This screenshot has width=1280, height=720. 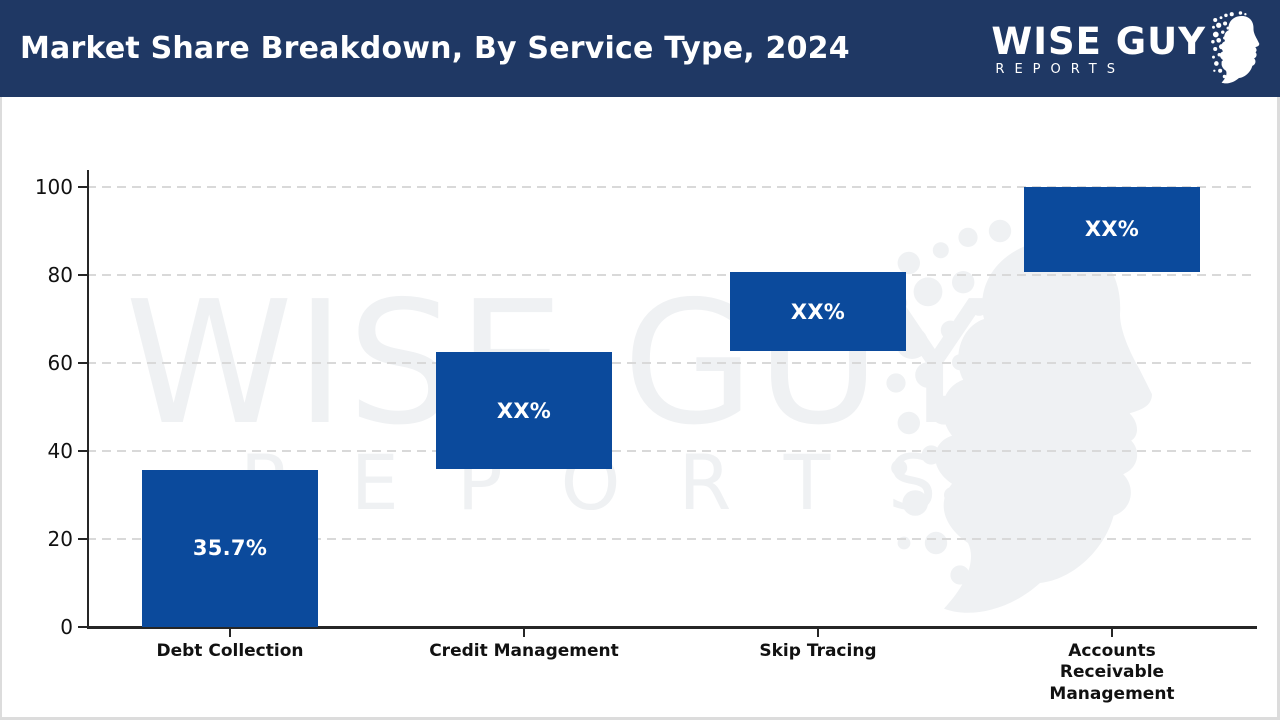 I want to click on x-category-label: Accounts Receivable Management, so click(x=1112, y=672).